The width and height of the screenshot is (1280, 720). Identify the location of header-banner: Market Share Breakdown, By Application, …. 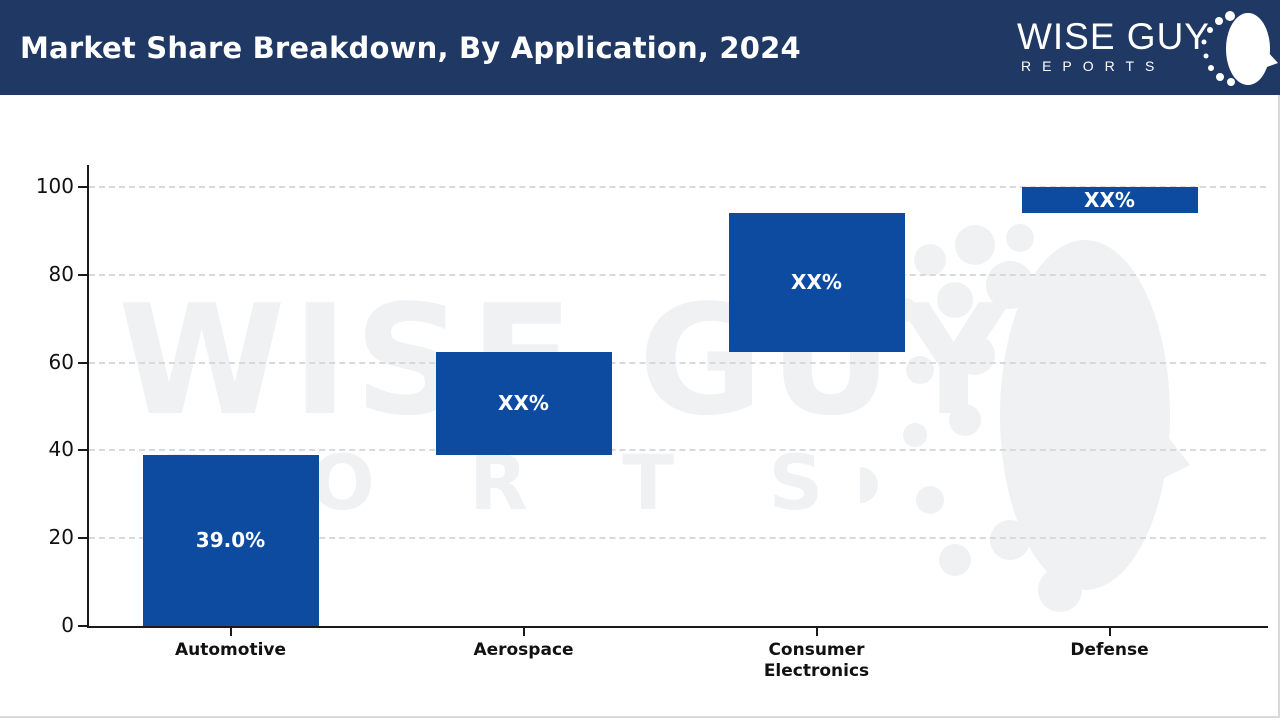
(640, 47).